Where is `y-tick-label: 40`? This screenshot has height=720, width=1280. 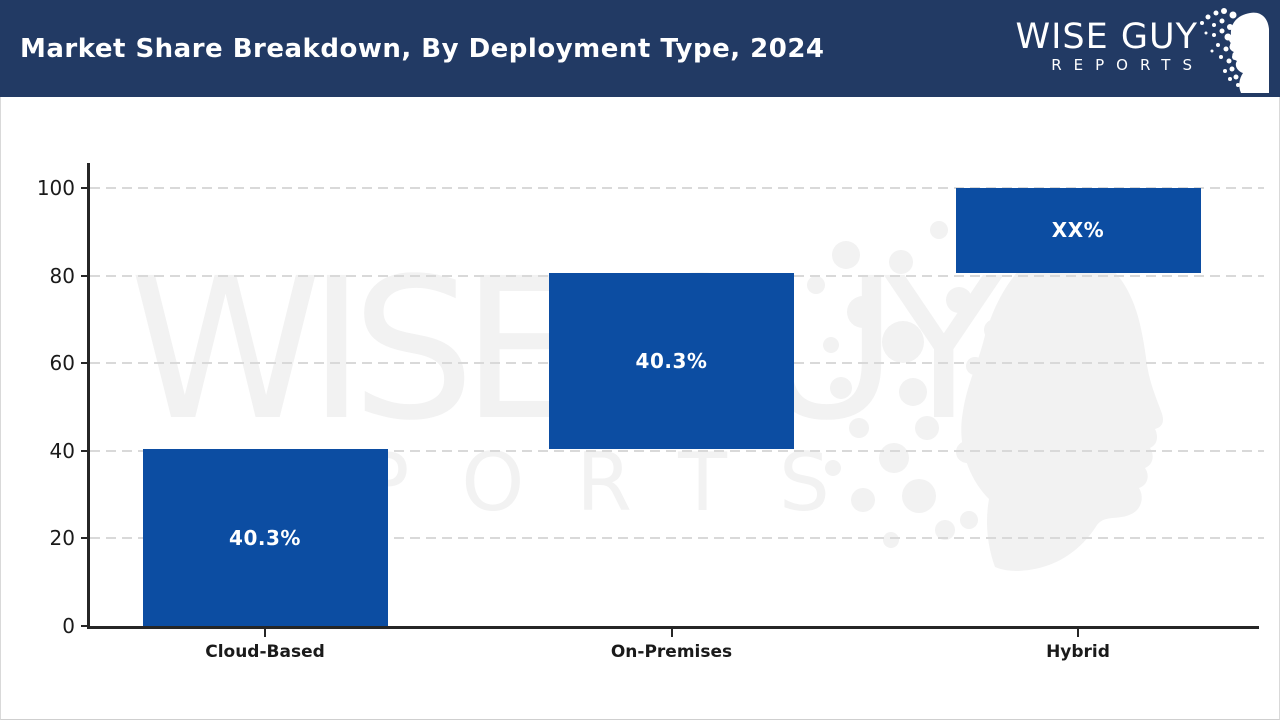
y-tick-label: 40 is located at coordinates (62, 450).